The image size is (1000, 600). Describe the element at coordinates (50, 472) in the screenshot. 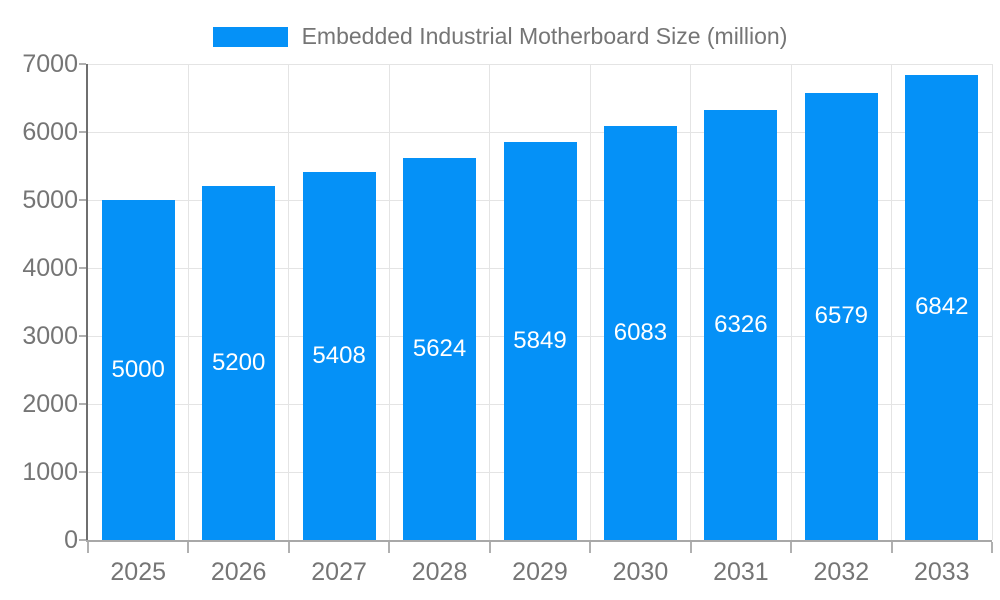

I see `y-axis-tick-label: 1000` at that location.